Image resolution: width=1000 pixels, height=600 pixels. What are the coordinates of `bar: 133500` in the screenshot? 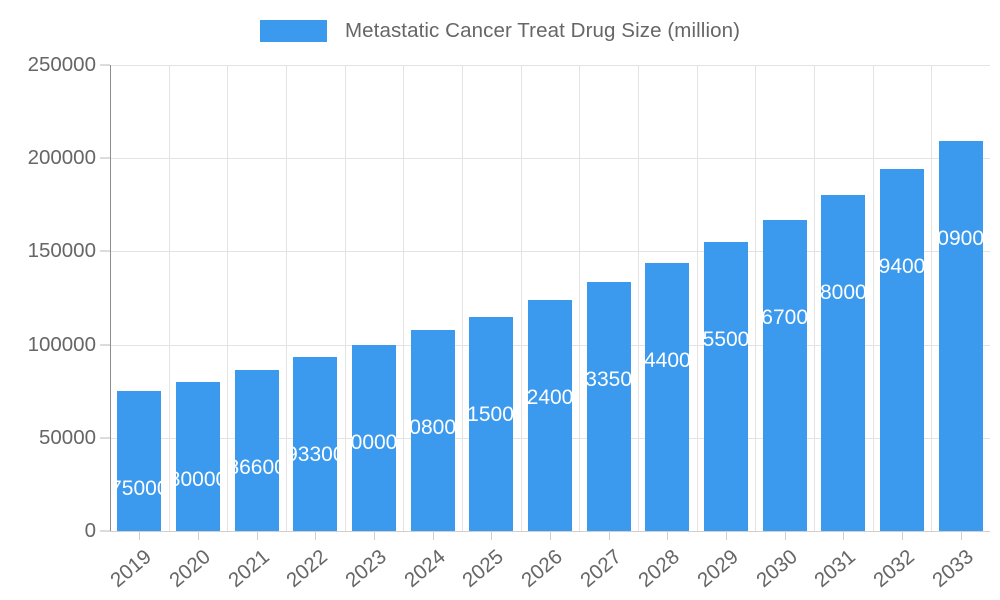 It's located at (608, 406).